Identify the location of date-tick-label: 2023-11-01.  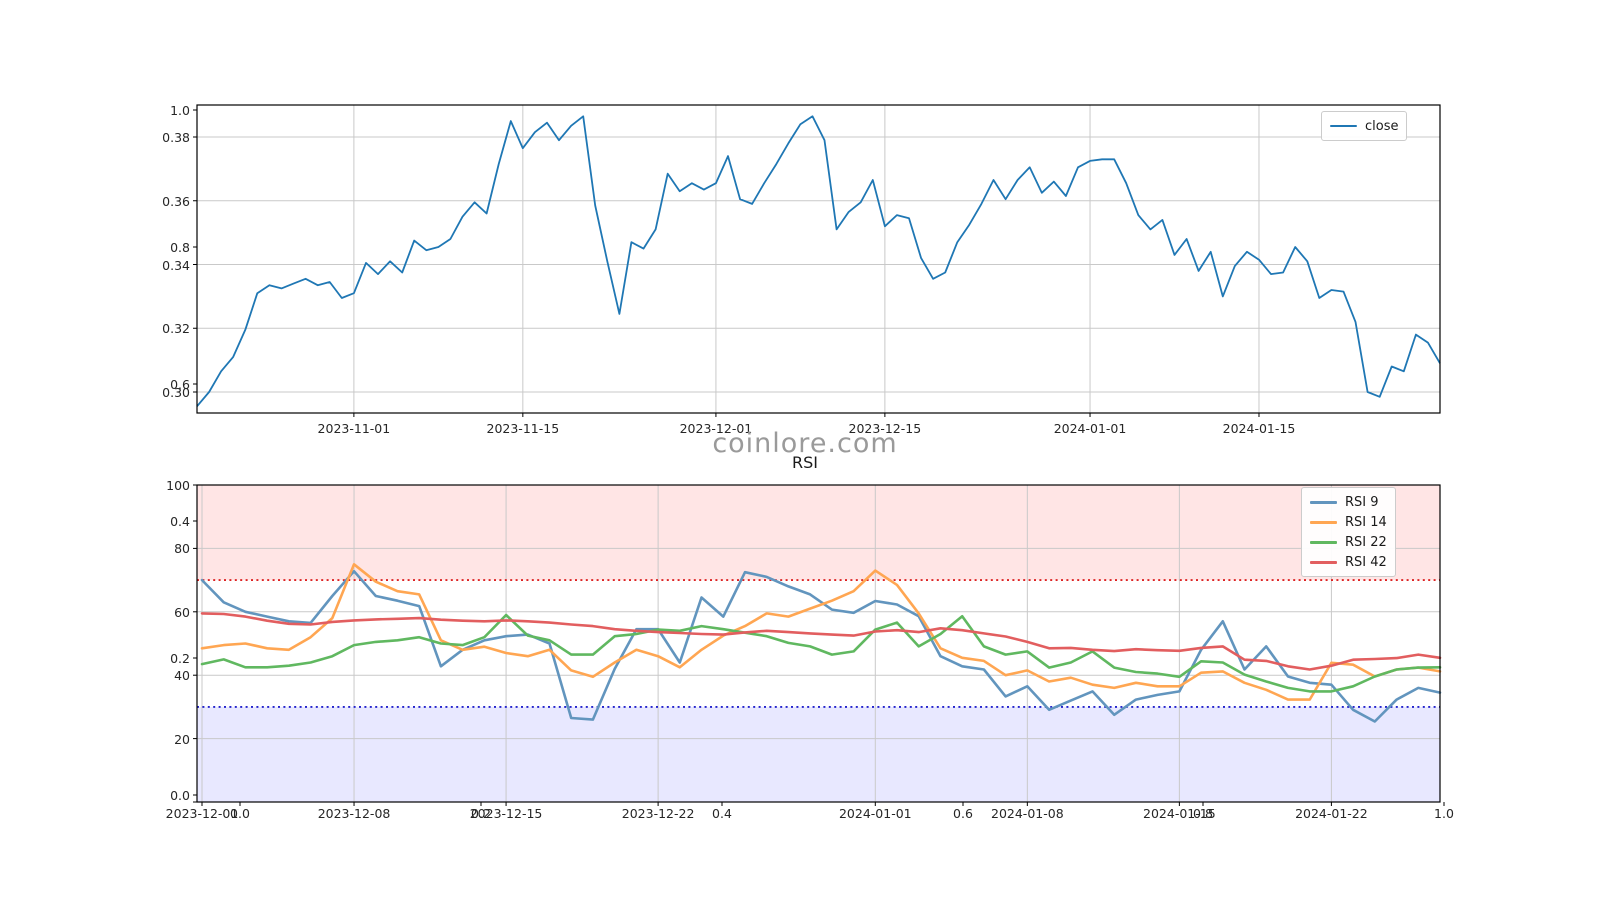
(354, 428).